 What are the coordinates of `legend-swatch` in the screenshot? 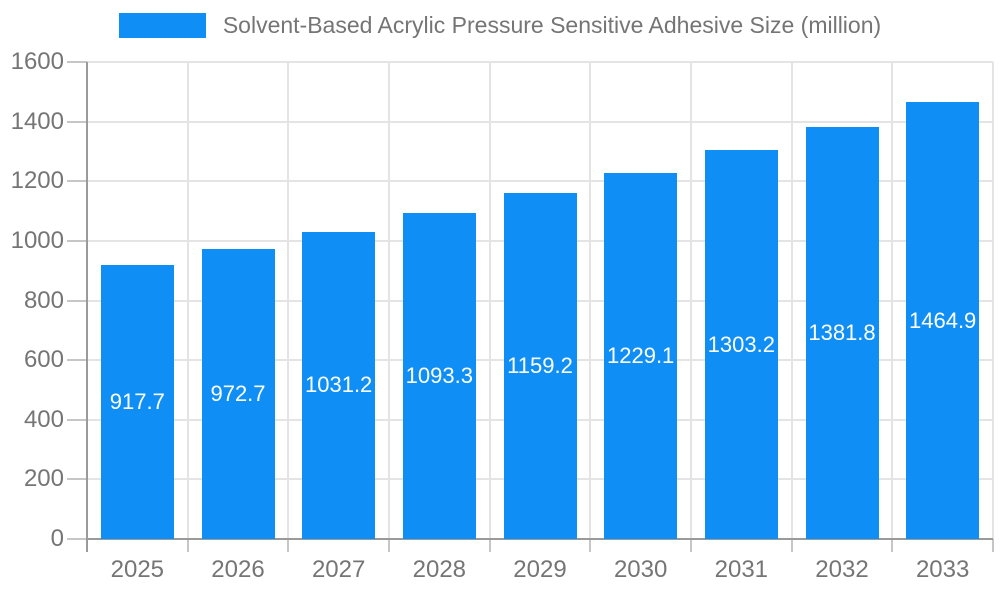 It's located at (162, 25).